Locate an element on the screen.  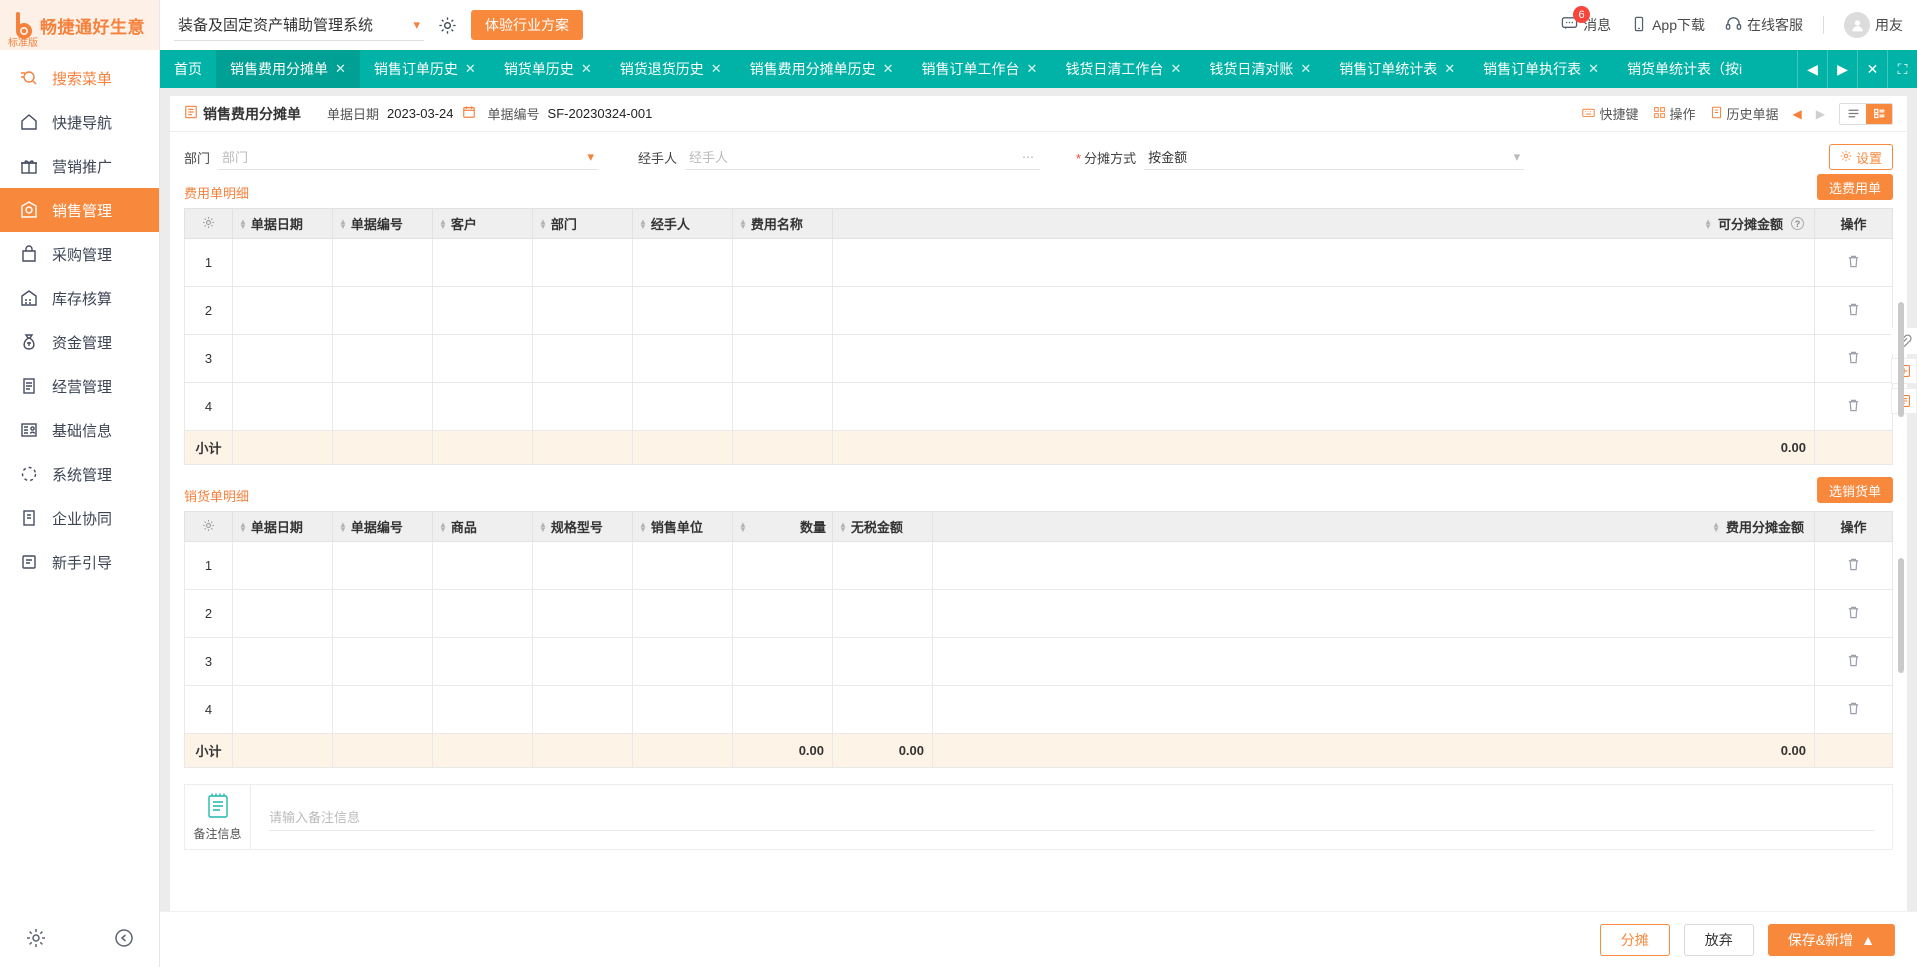
expense-col-customer: ▲ ▼ 客户 is located at coordinates (482, 223).